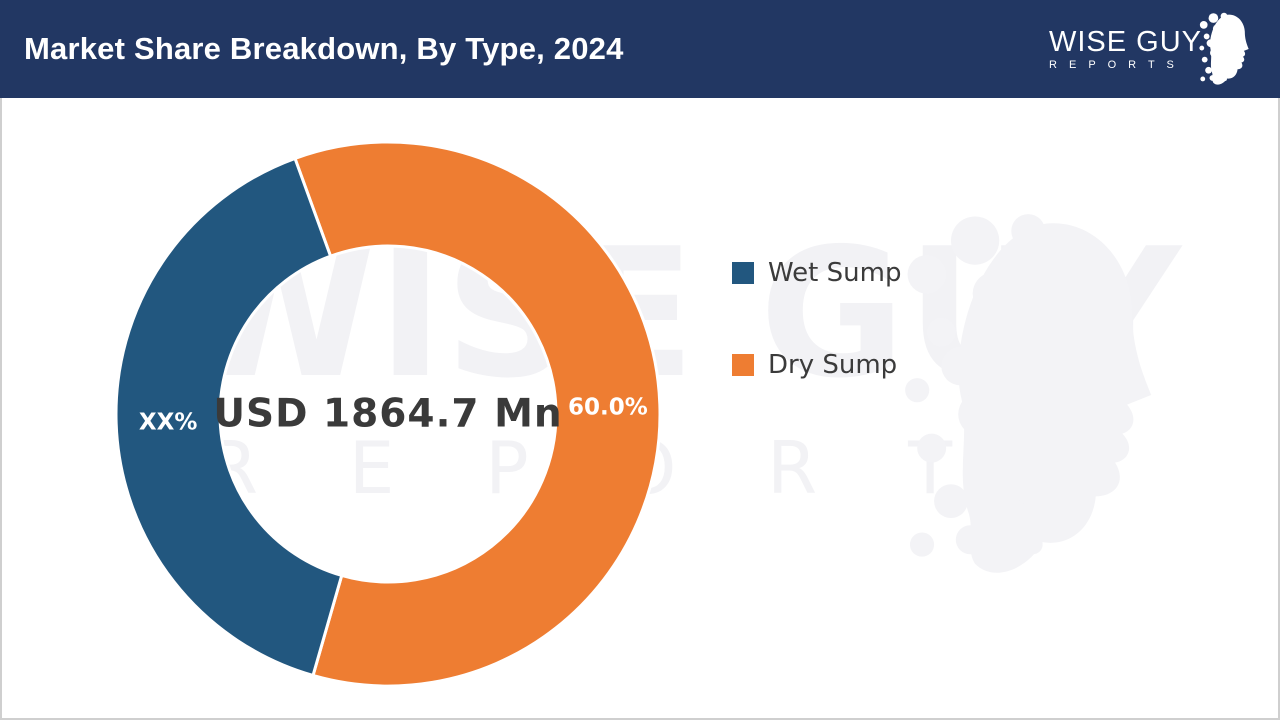  Describe the element at coordinates (1225, 49) in the screenshot. I see `wiseguy-face-icon` at that location.